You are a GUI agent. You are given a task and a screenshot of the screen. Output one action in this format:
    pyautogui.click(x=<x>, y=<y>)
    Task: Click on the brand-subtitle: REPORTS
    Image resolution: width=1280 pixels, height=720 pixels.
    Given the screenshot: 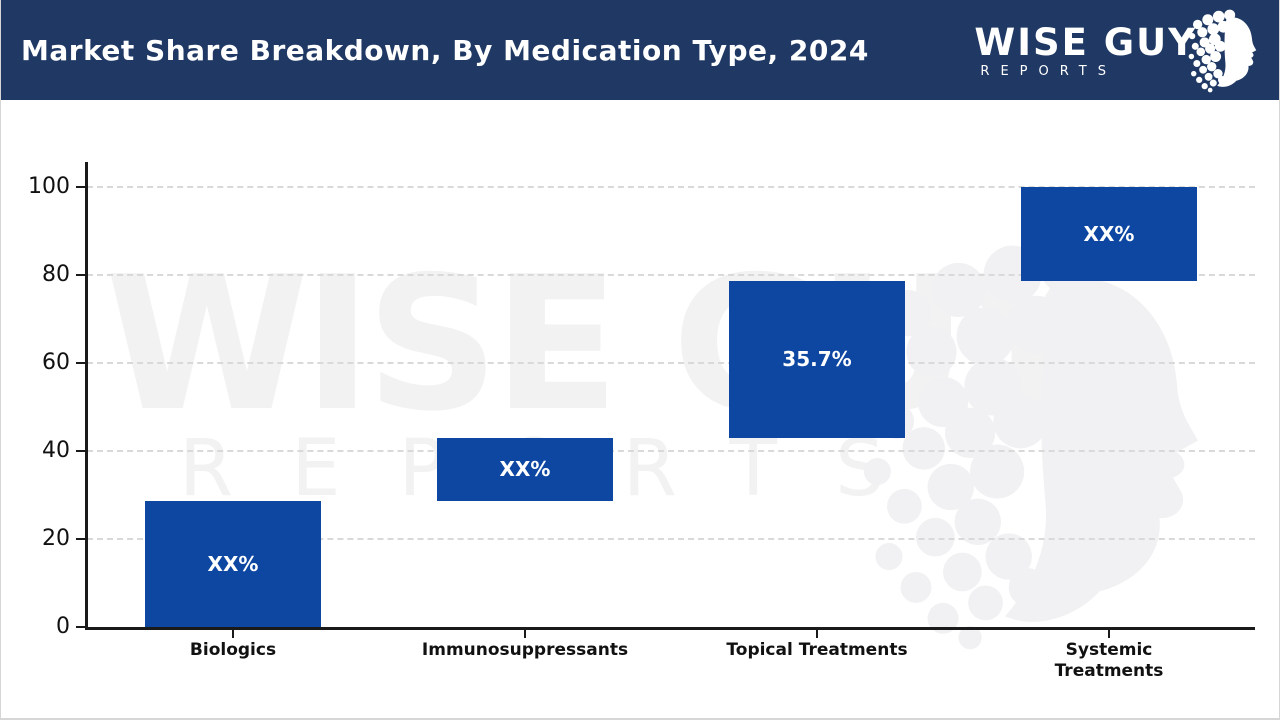 What is the action you would take?
    pyautogui.click(x=1049, y=71)
    